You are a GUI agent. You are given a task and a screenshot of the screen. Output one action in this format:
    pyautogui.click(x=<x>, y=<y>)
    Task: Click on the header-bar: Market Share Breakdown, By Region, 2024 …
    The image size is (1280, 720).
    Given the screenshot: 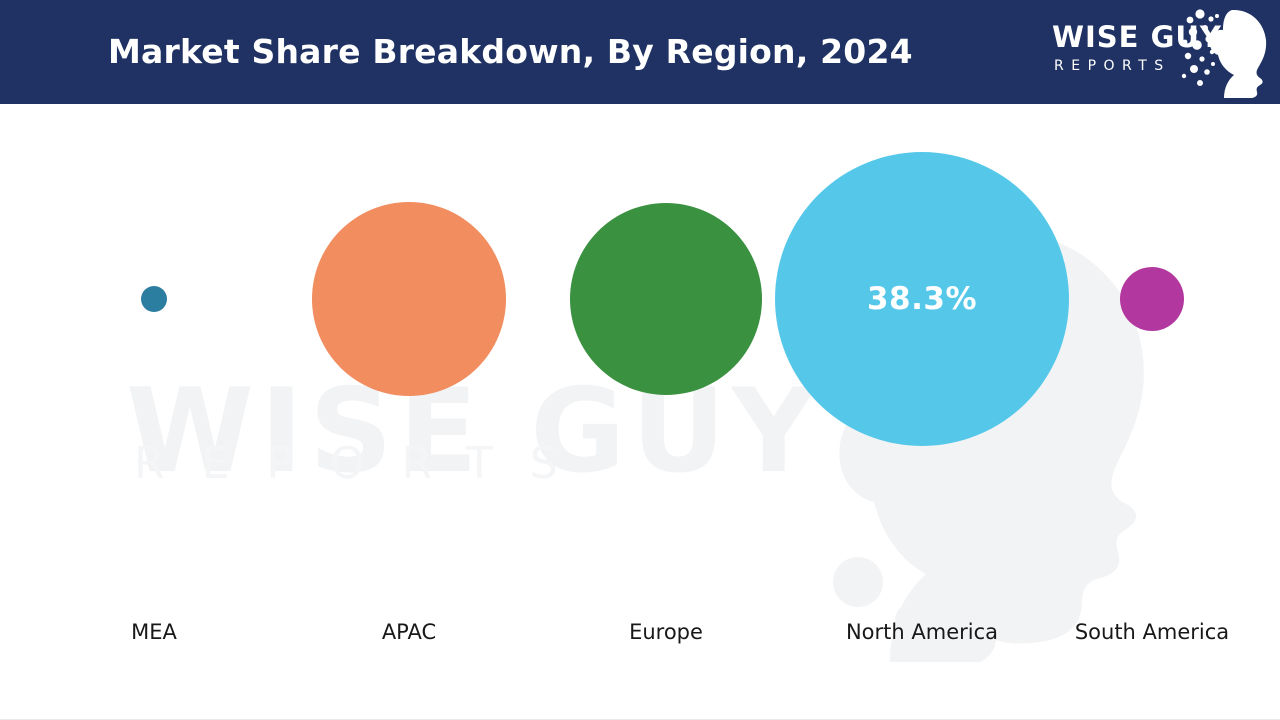 What is the action you would take?
    pyautogui.click(x=640, y=52)
    